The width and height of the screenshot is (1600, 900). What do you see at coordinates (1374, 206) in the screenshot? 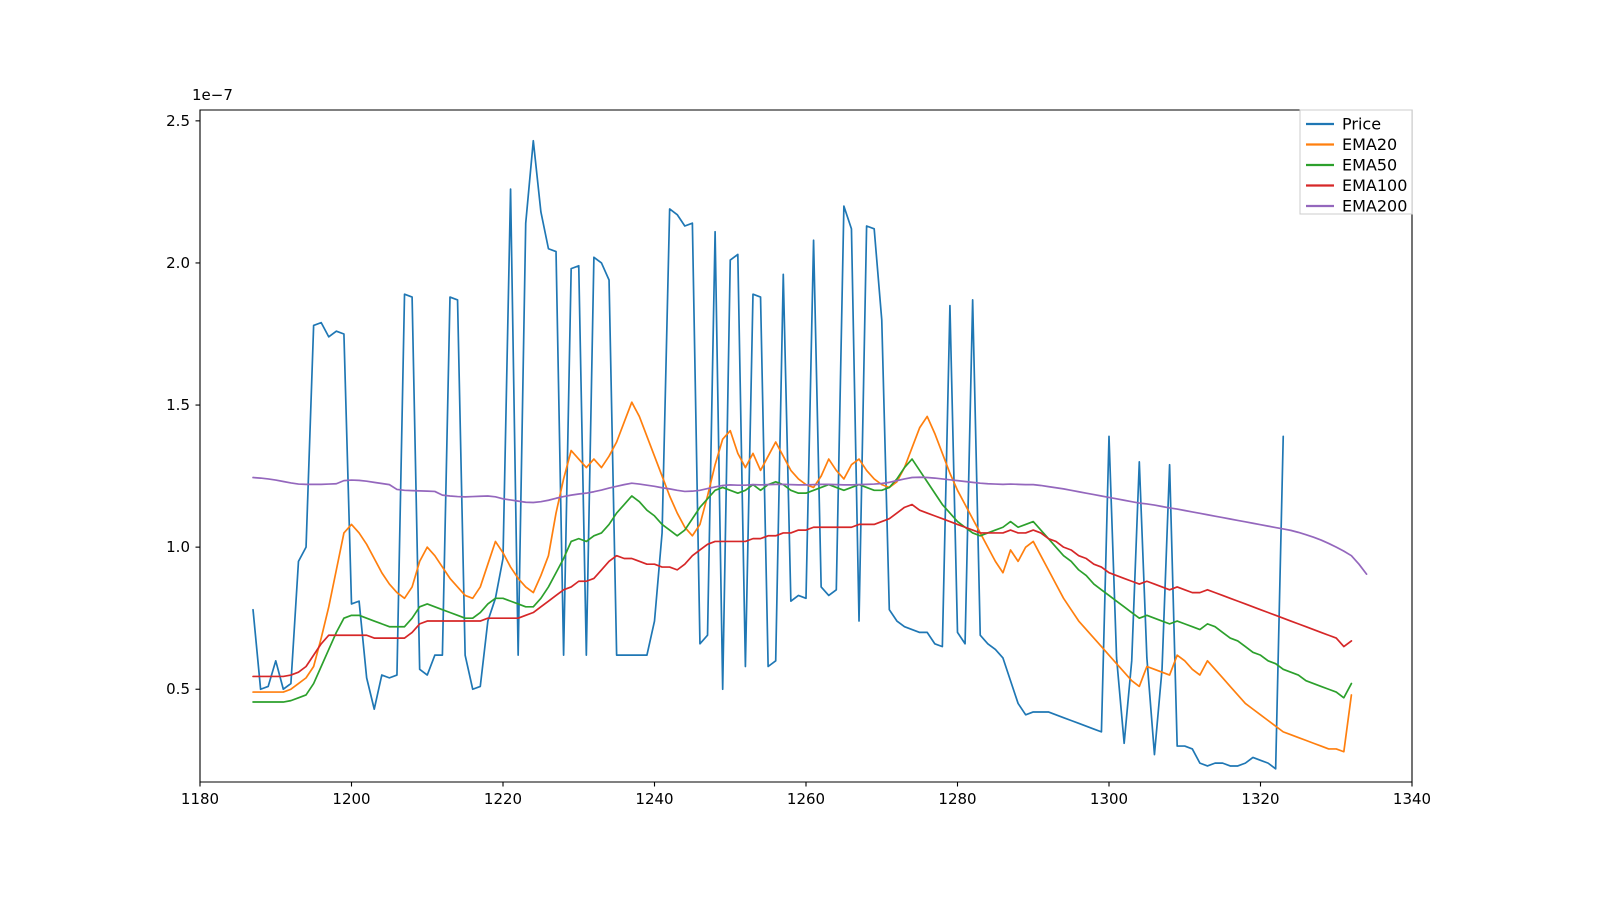
I see `legend-label-ema200: EMA200` at bounding box center [1374, 206].